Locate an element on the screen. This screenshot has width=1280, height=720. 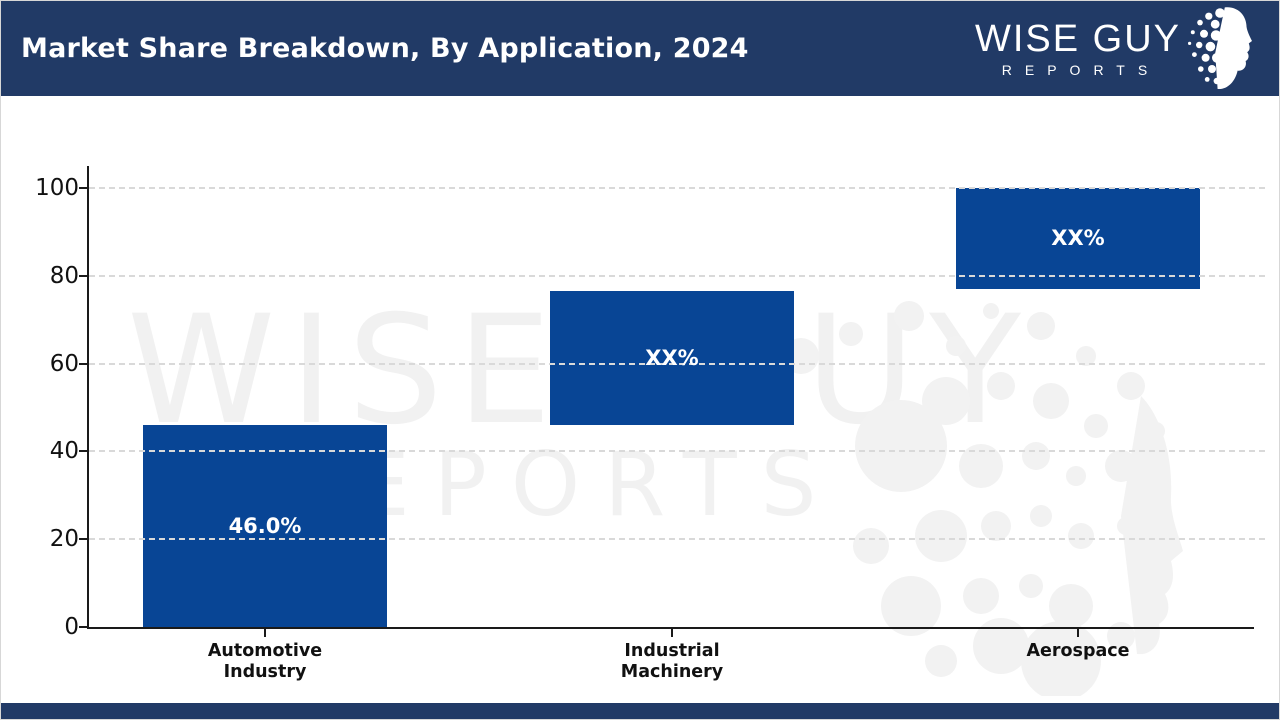
y-tick-label: 100 is located at coordinates (57, 188).